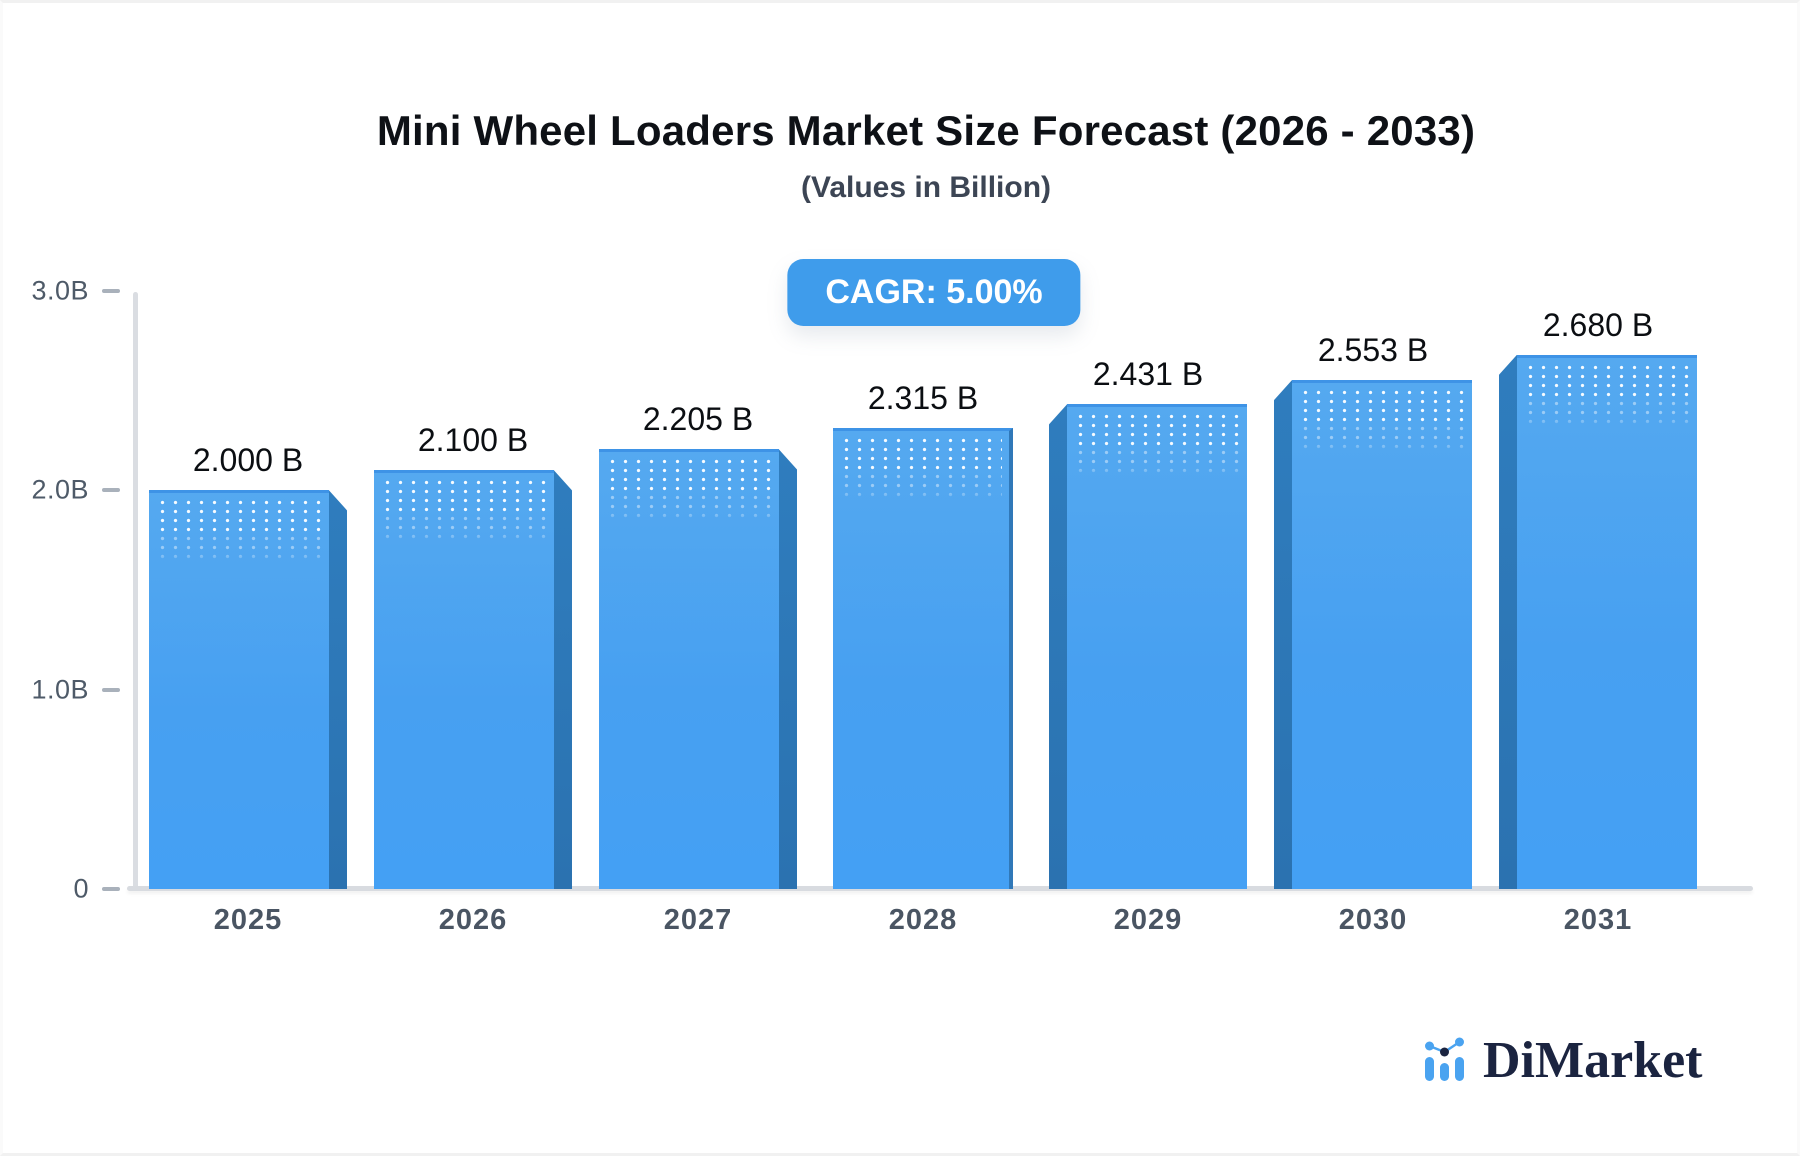 The image size is (1800, 1156). What do you see at coordinates (1593, 1060) in the screenshot?
I see `brand-logo-text: DiMarket` at bounding box center [1593, 1060].